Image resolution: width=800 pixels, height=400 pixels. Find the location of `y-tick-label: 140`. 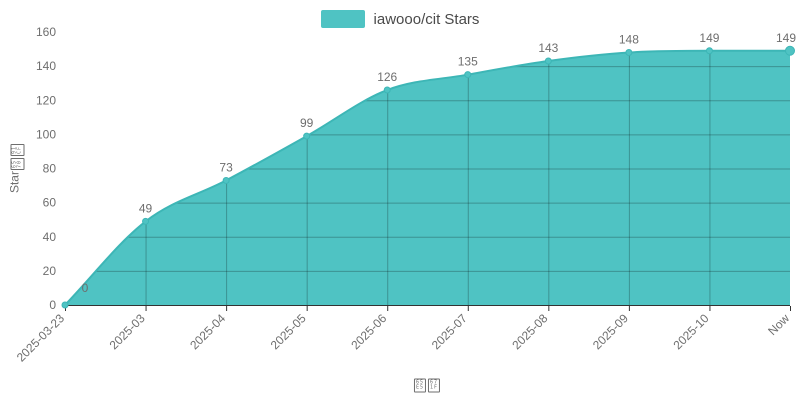

y-tick-label: 140 is located at coordinates (46, 66).